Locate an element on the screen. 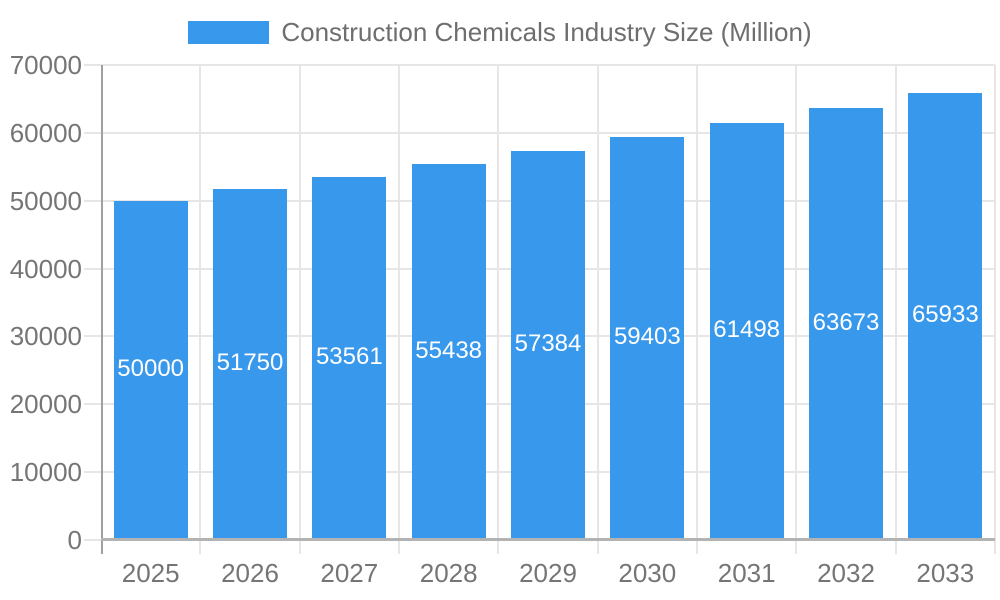 This screenshot has width=1000, height=600. x-tick-label-2026: 2026 is located at coordinates (250, 573).